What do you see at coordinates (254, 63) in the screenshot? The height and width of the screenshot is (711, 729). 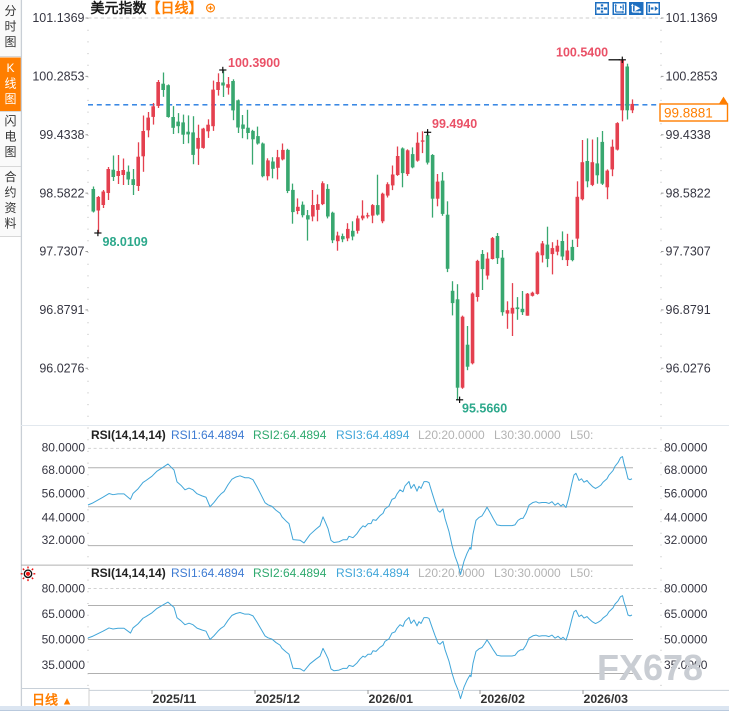 I see `svg-text: 100.3900` at bounding box center [254, 63].